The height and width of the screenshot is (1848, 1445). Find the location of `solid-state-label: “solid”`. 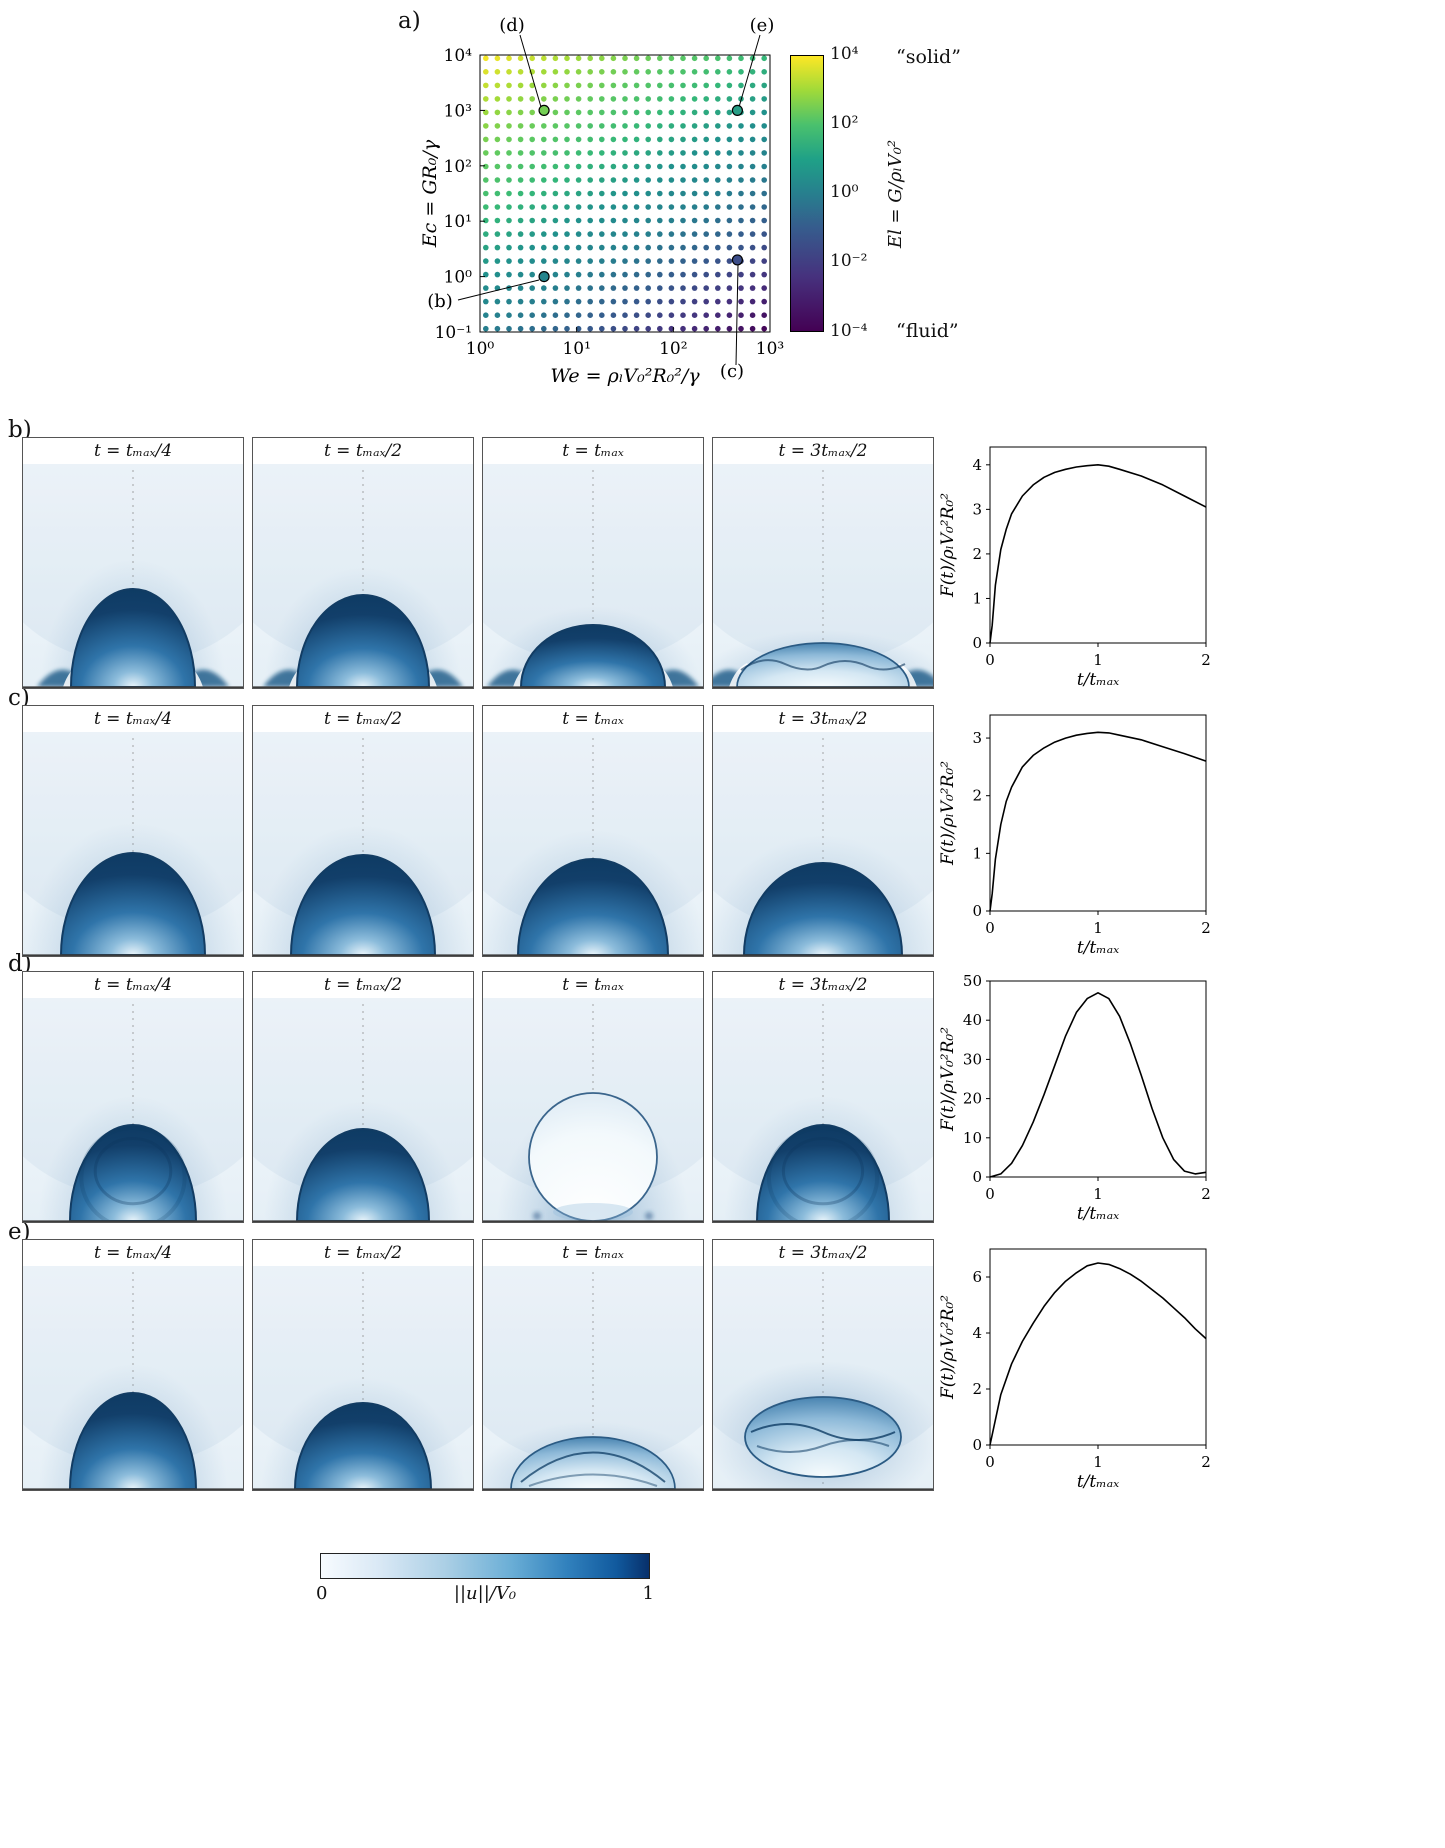

solid-state-label: “solid” is located at coordinates (928, 57).